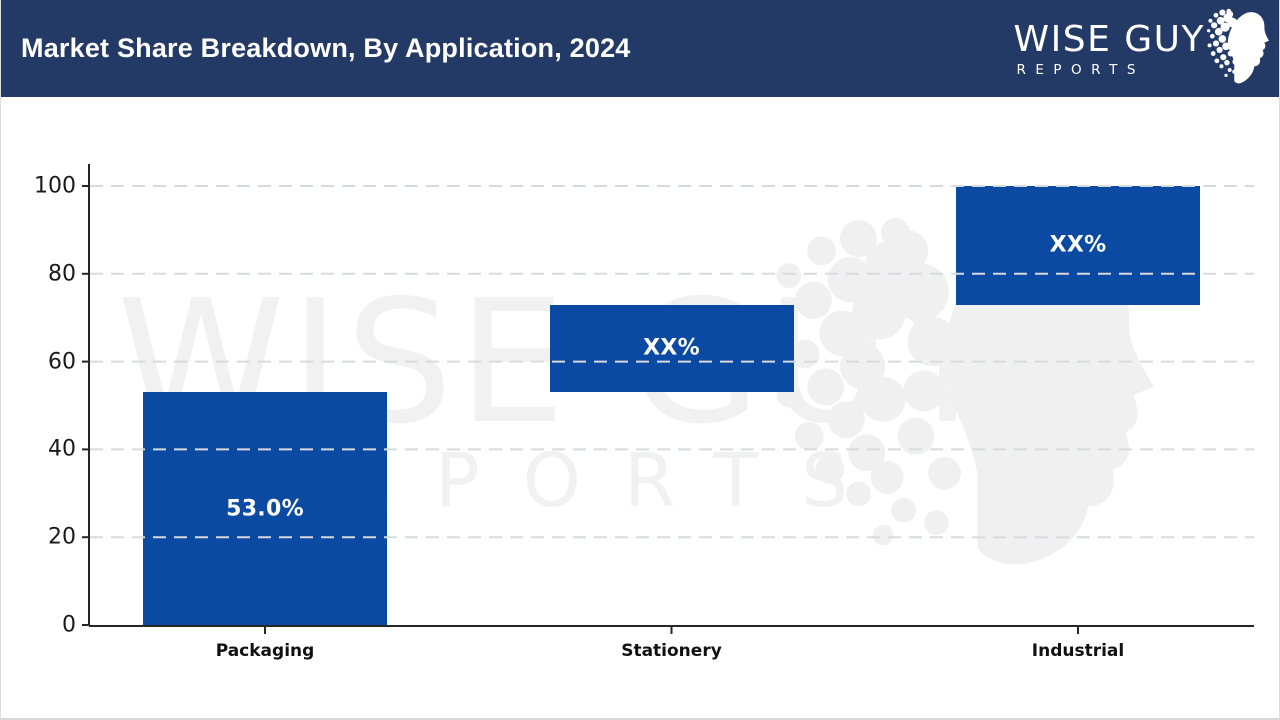  Describe the element at coordinates (962, 391) in the screenshot. I see `watermark-head-dots-icon` at that location.